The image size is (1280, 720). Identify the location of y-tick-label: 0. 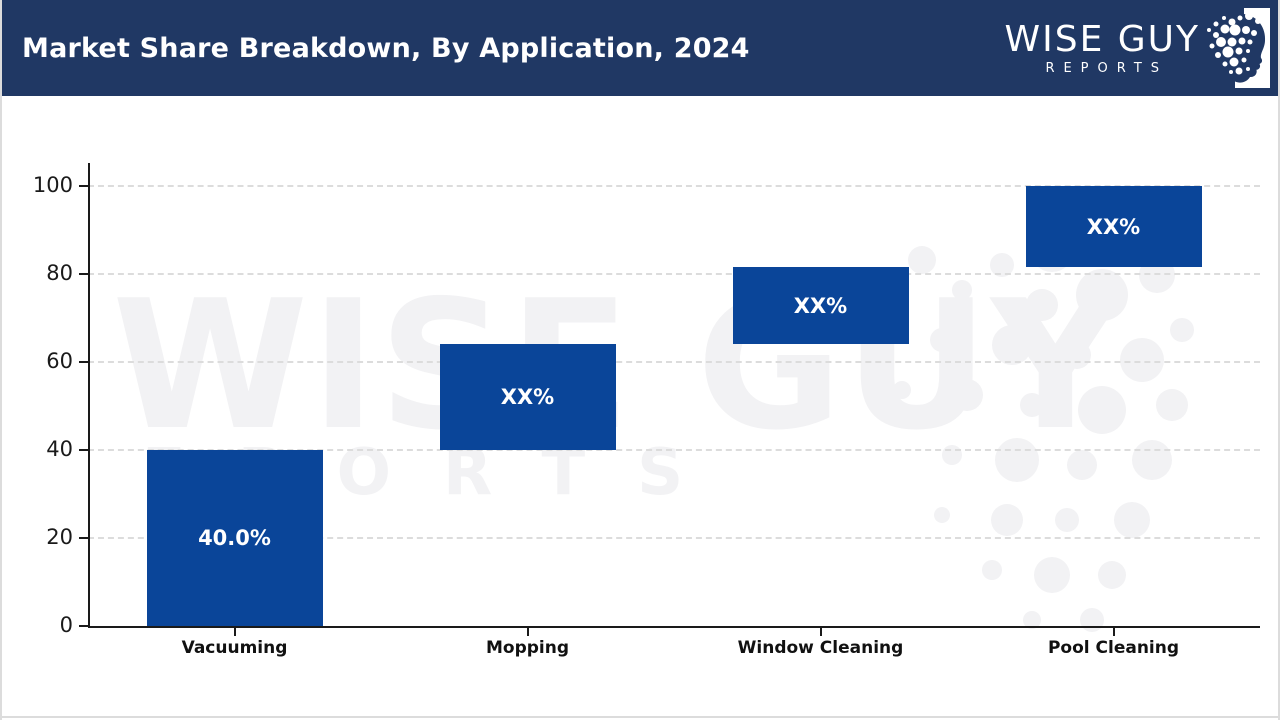
(66, 625).